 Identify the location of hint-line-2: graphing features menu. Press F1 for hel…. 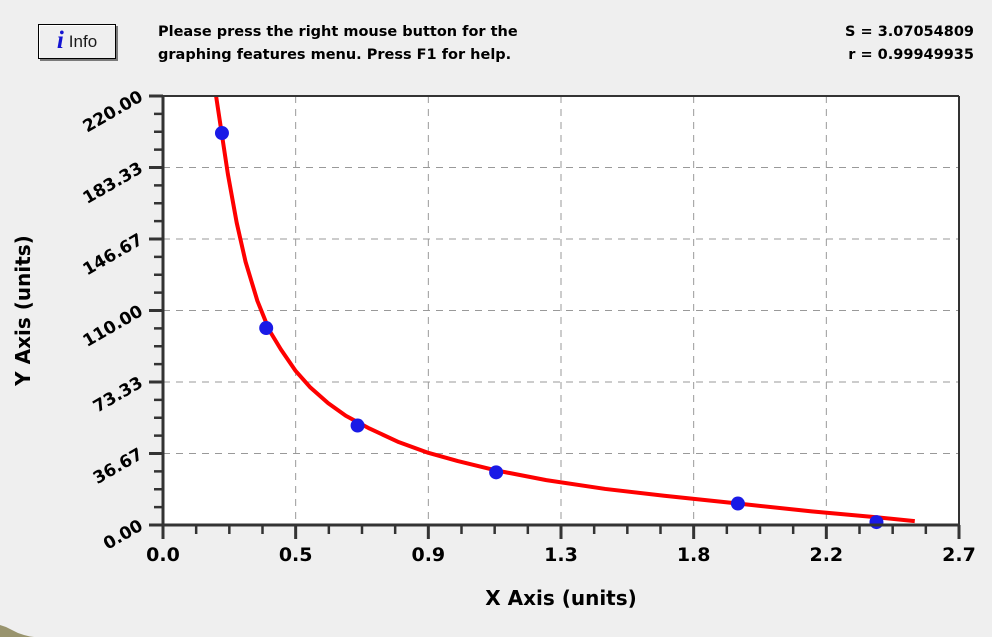
(335, 55).